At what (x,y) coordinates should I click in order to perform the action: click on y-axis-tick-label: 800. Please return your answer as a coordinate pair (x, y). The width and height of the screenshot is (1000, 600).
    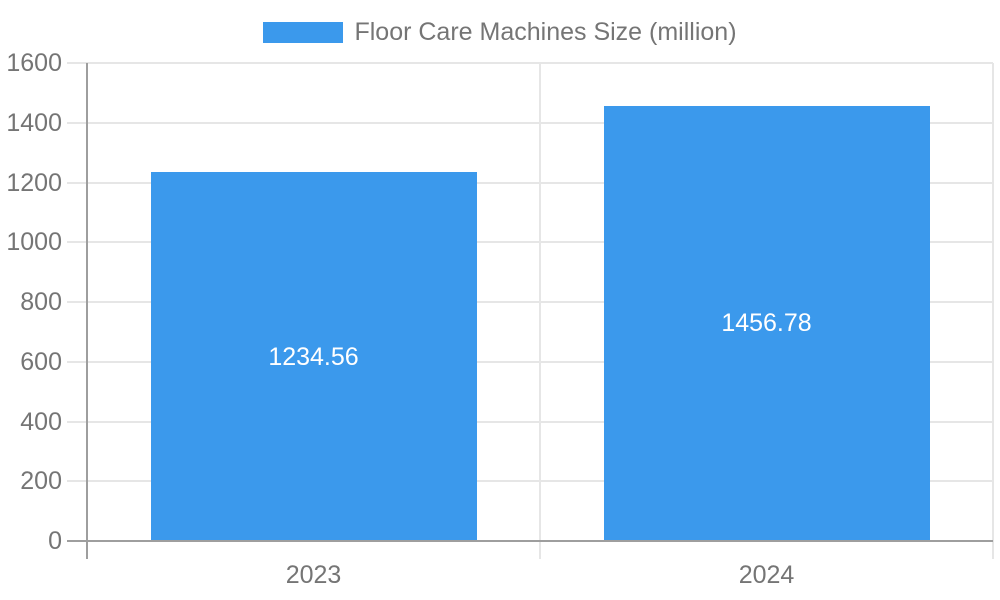
    Looking at the image, I should click on (41, 302).